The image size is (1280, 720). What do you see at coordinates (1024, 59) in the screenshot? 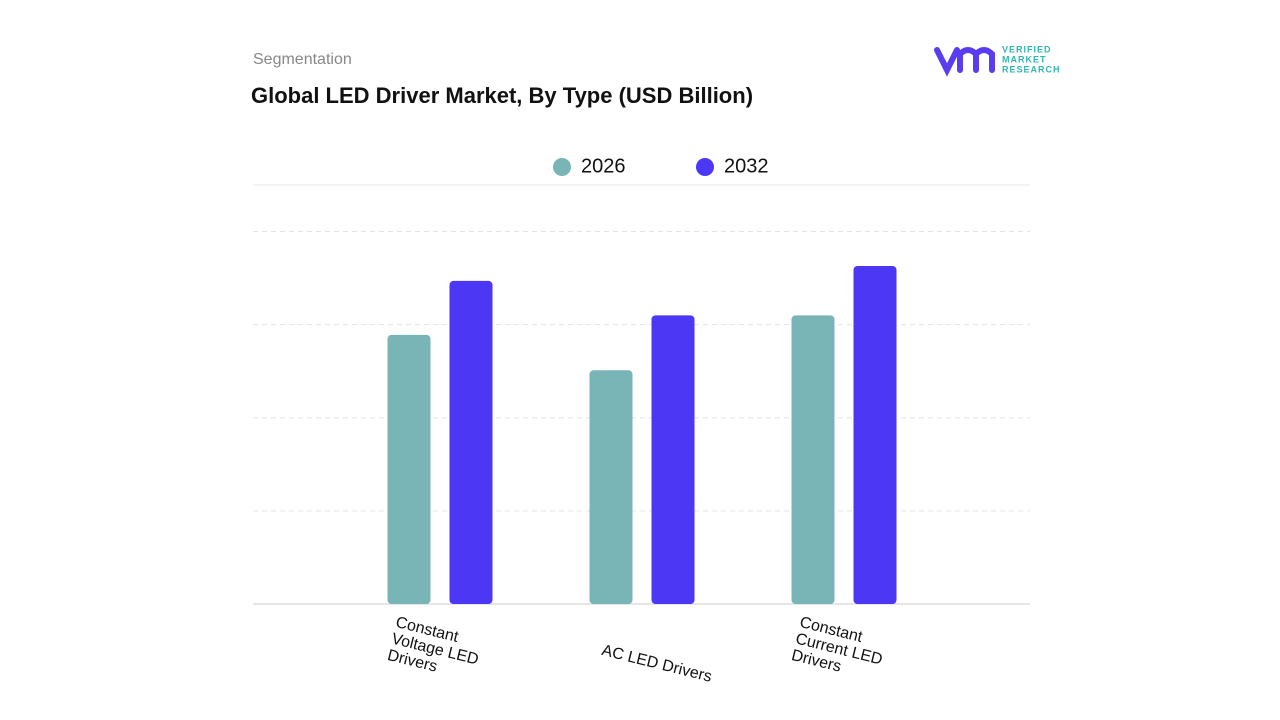
I see `logo-text: MARKET` at bounding box center [1024, 59].